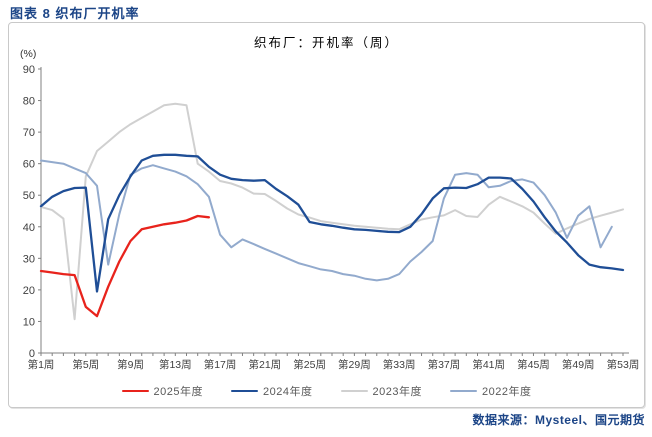  I want to click on y-axis-tick-label: 20, so click(29, 291).